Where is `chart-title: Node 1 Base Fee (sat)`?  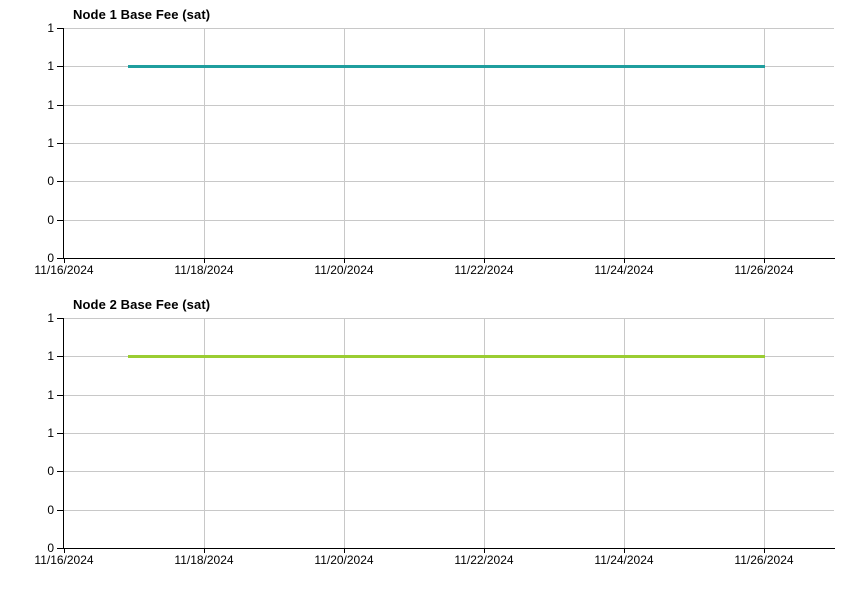 chart-title: Node 1 Base Fee (sat) is located at coordinates (142, 14).